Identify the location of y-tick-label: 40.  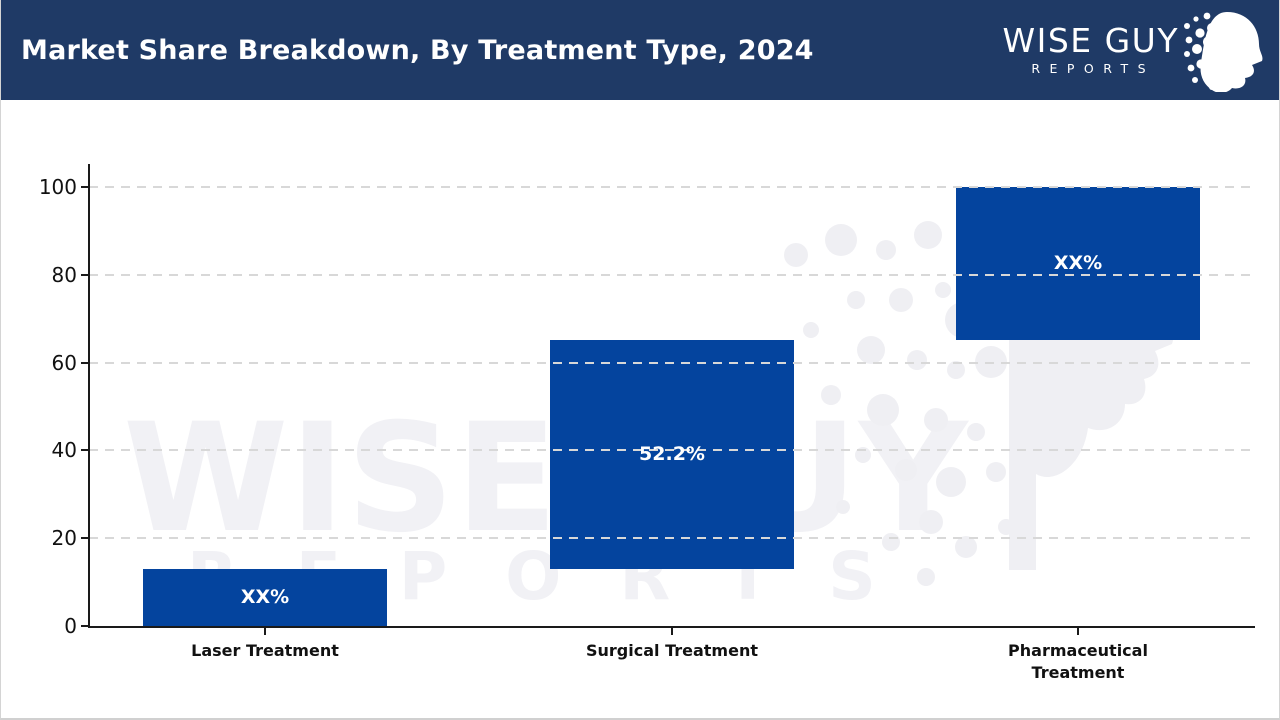
(64, 450).